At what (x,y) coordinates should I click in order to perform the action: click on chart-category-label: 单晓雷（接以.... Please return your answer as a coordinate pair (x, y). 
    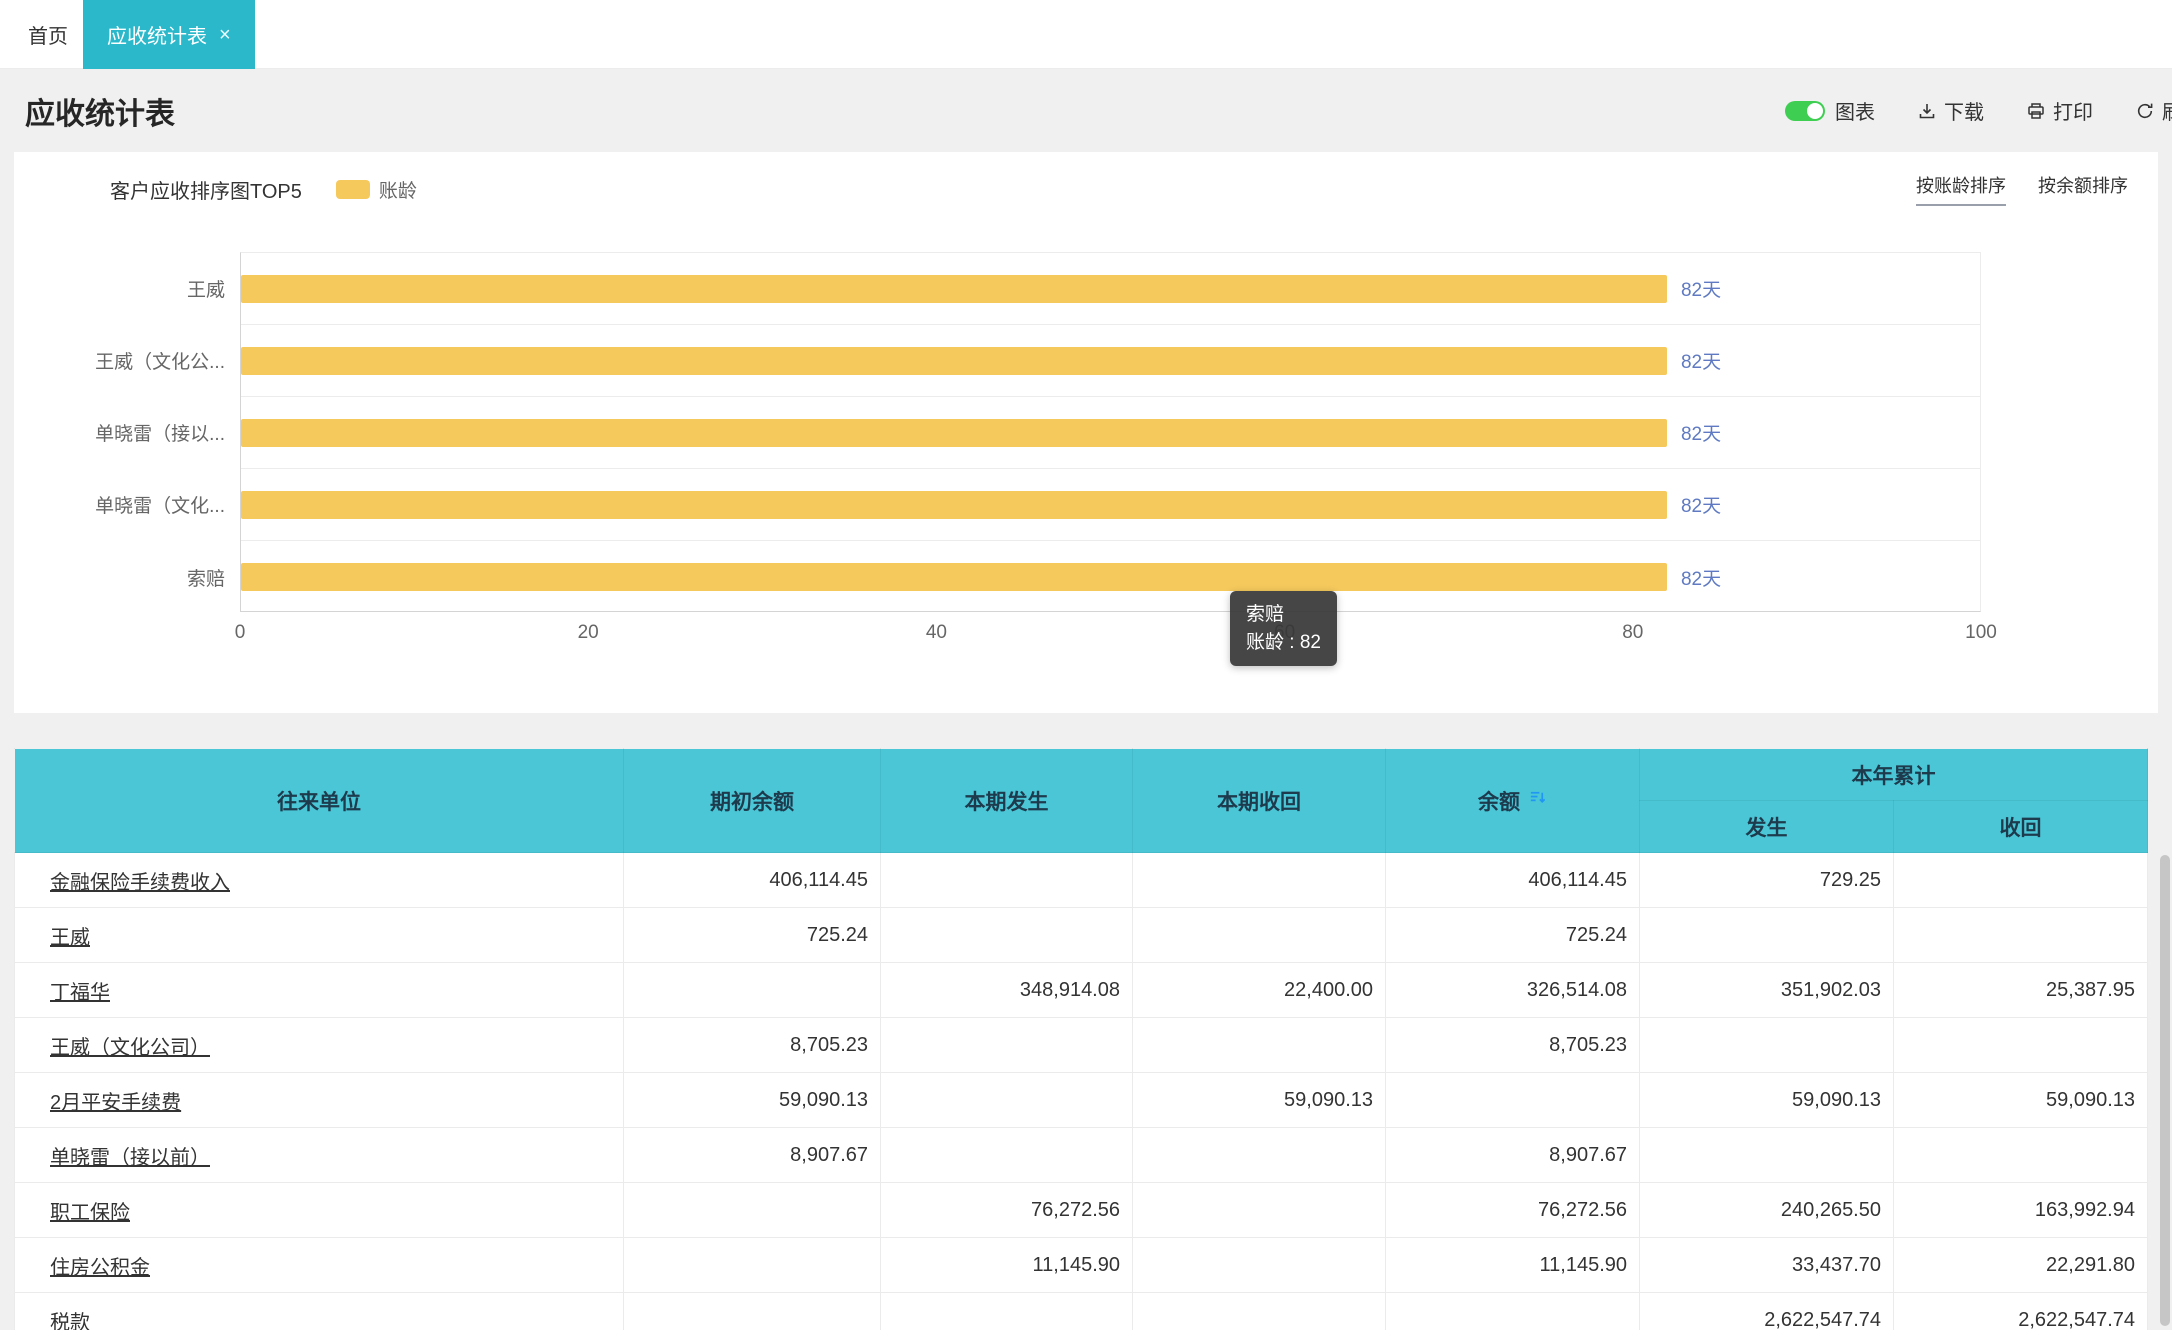
    Looking at the image, I should click on (160, 434).